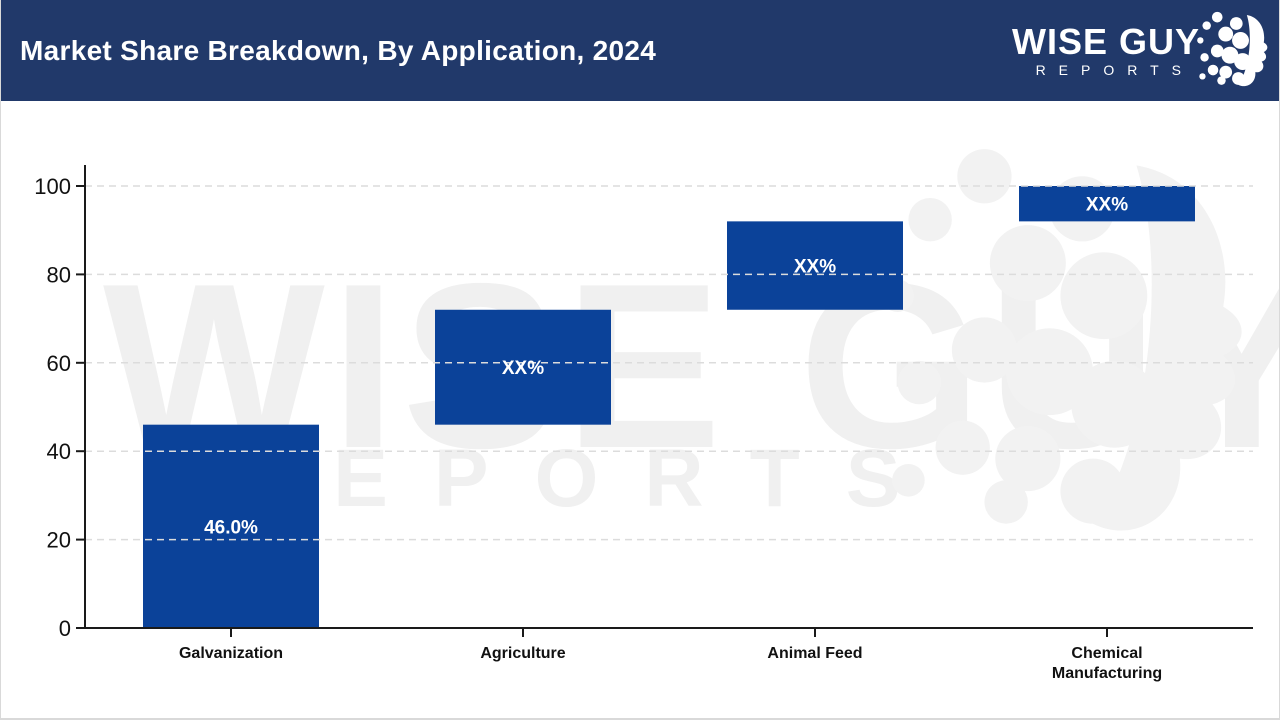 The height and width of the screenshot is (725, 1280). What do you see at coordinates (59, 540) in the screenshot?
I see `y-tick-label: 20` at bounding box center [59, 540].